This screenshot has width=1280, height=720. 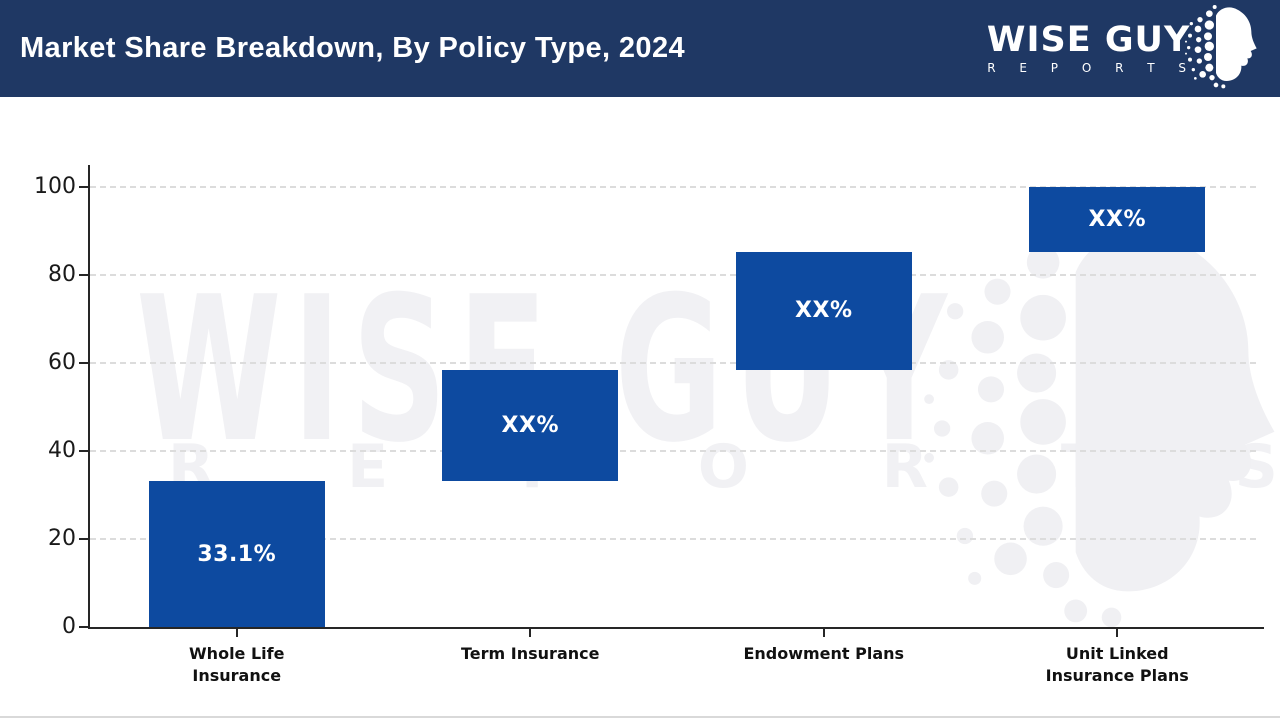 I want to click on x-category-label: Unit Linked Insurance Plans, so click(x=1117, y=664).